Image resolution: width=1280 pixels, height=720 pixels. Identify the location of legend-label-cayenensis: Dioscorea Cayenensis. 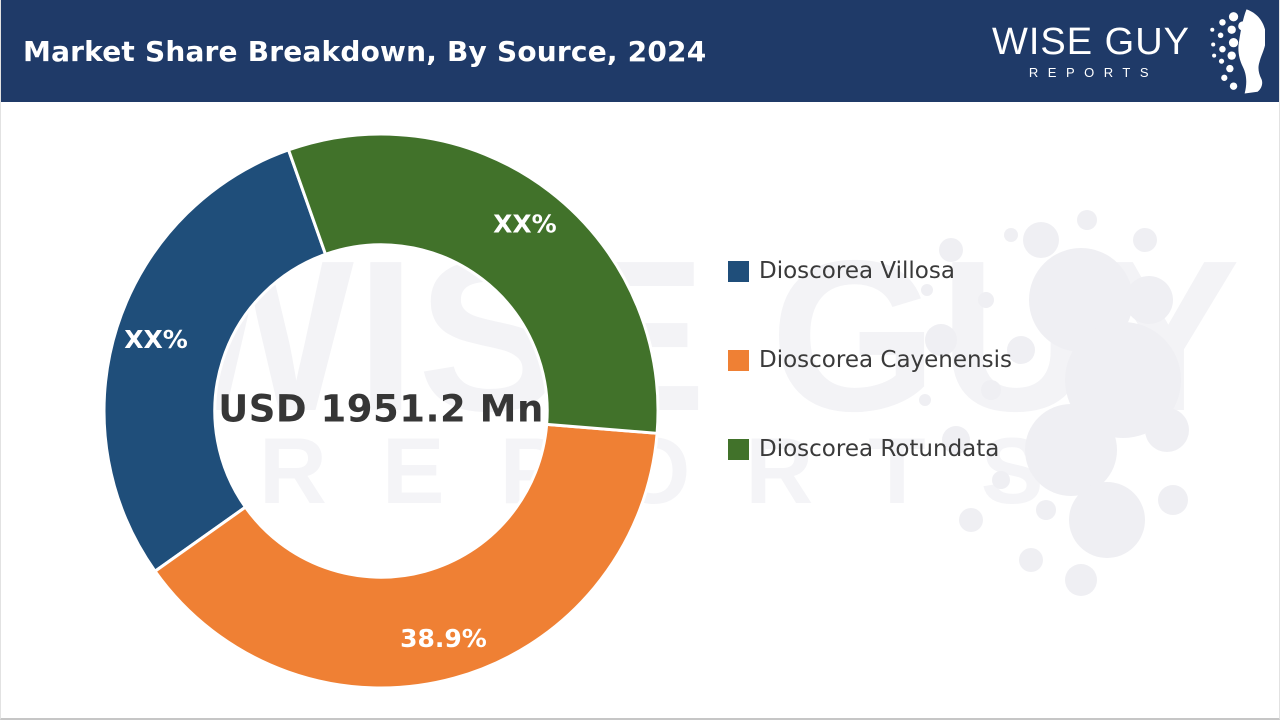
(885, 360).